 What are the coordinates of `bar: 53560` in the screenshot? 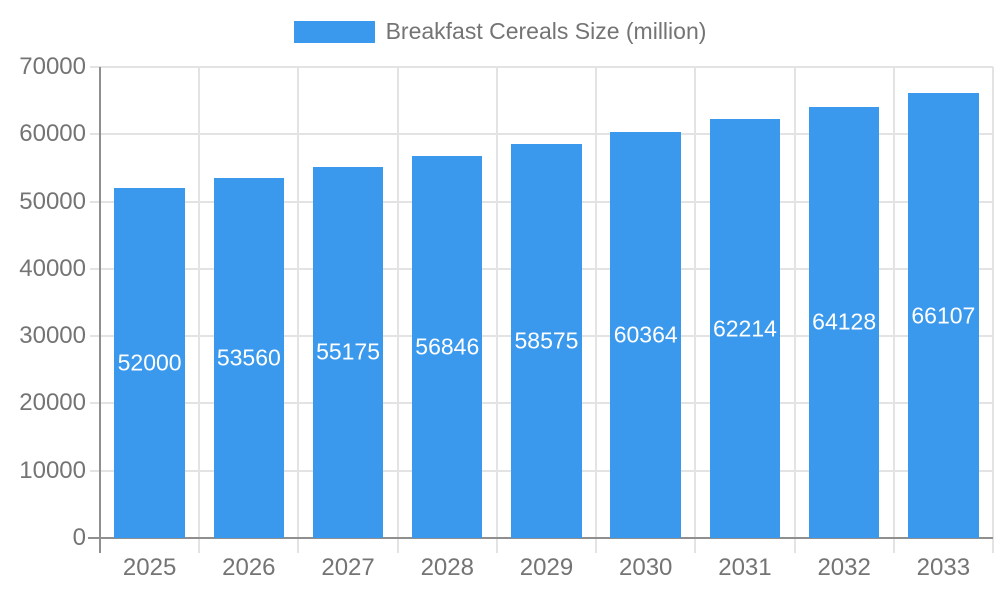 It's located at (249, 357).